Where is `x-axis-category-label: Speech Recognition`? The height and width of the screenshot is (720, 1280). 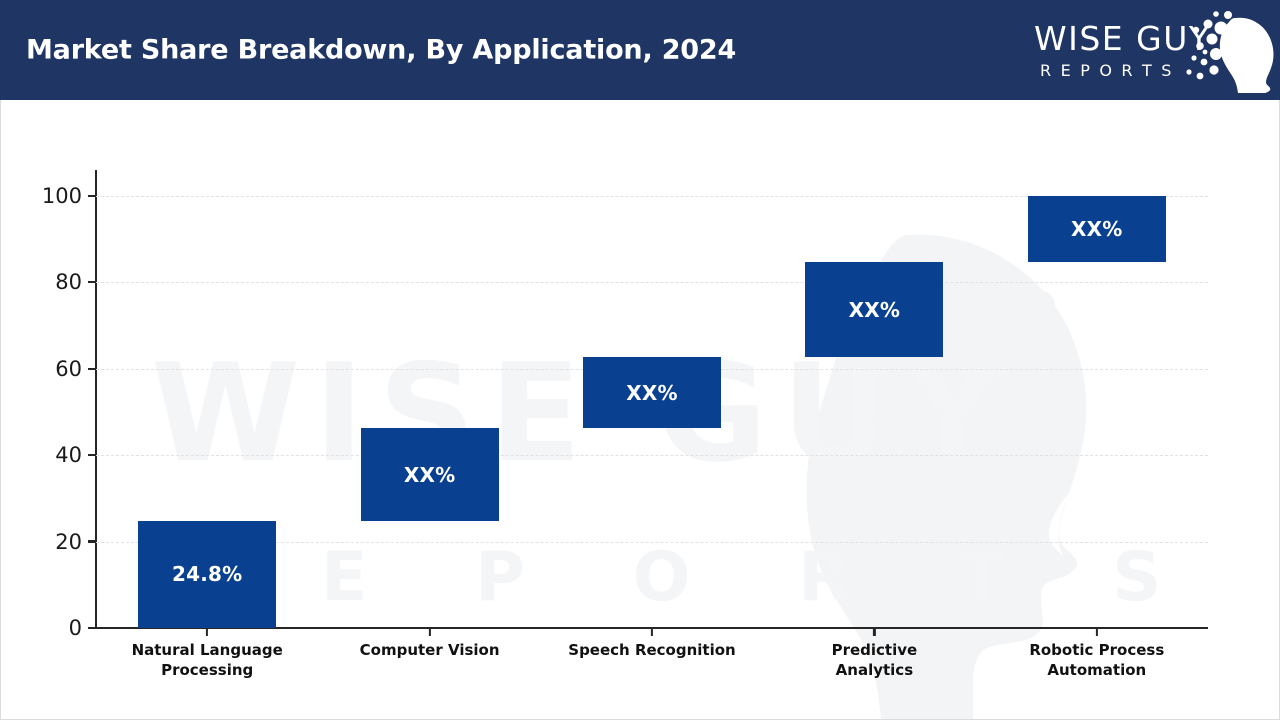 x-axis-category-label: Speech Recognition is located at coordinates (652, 650).